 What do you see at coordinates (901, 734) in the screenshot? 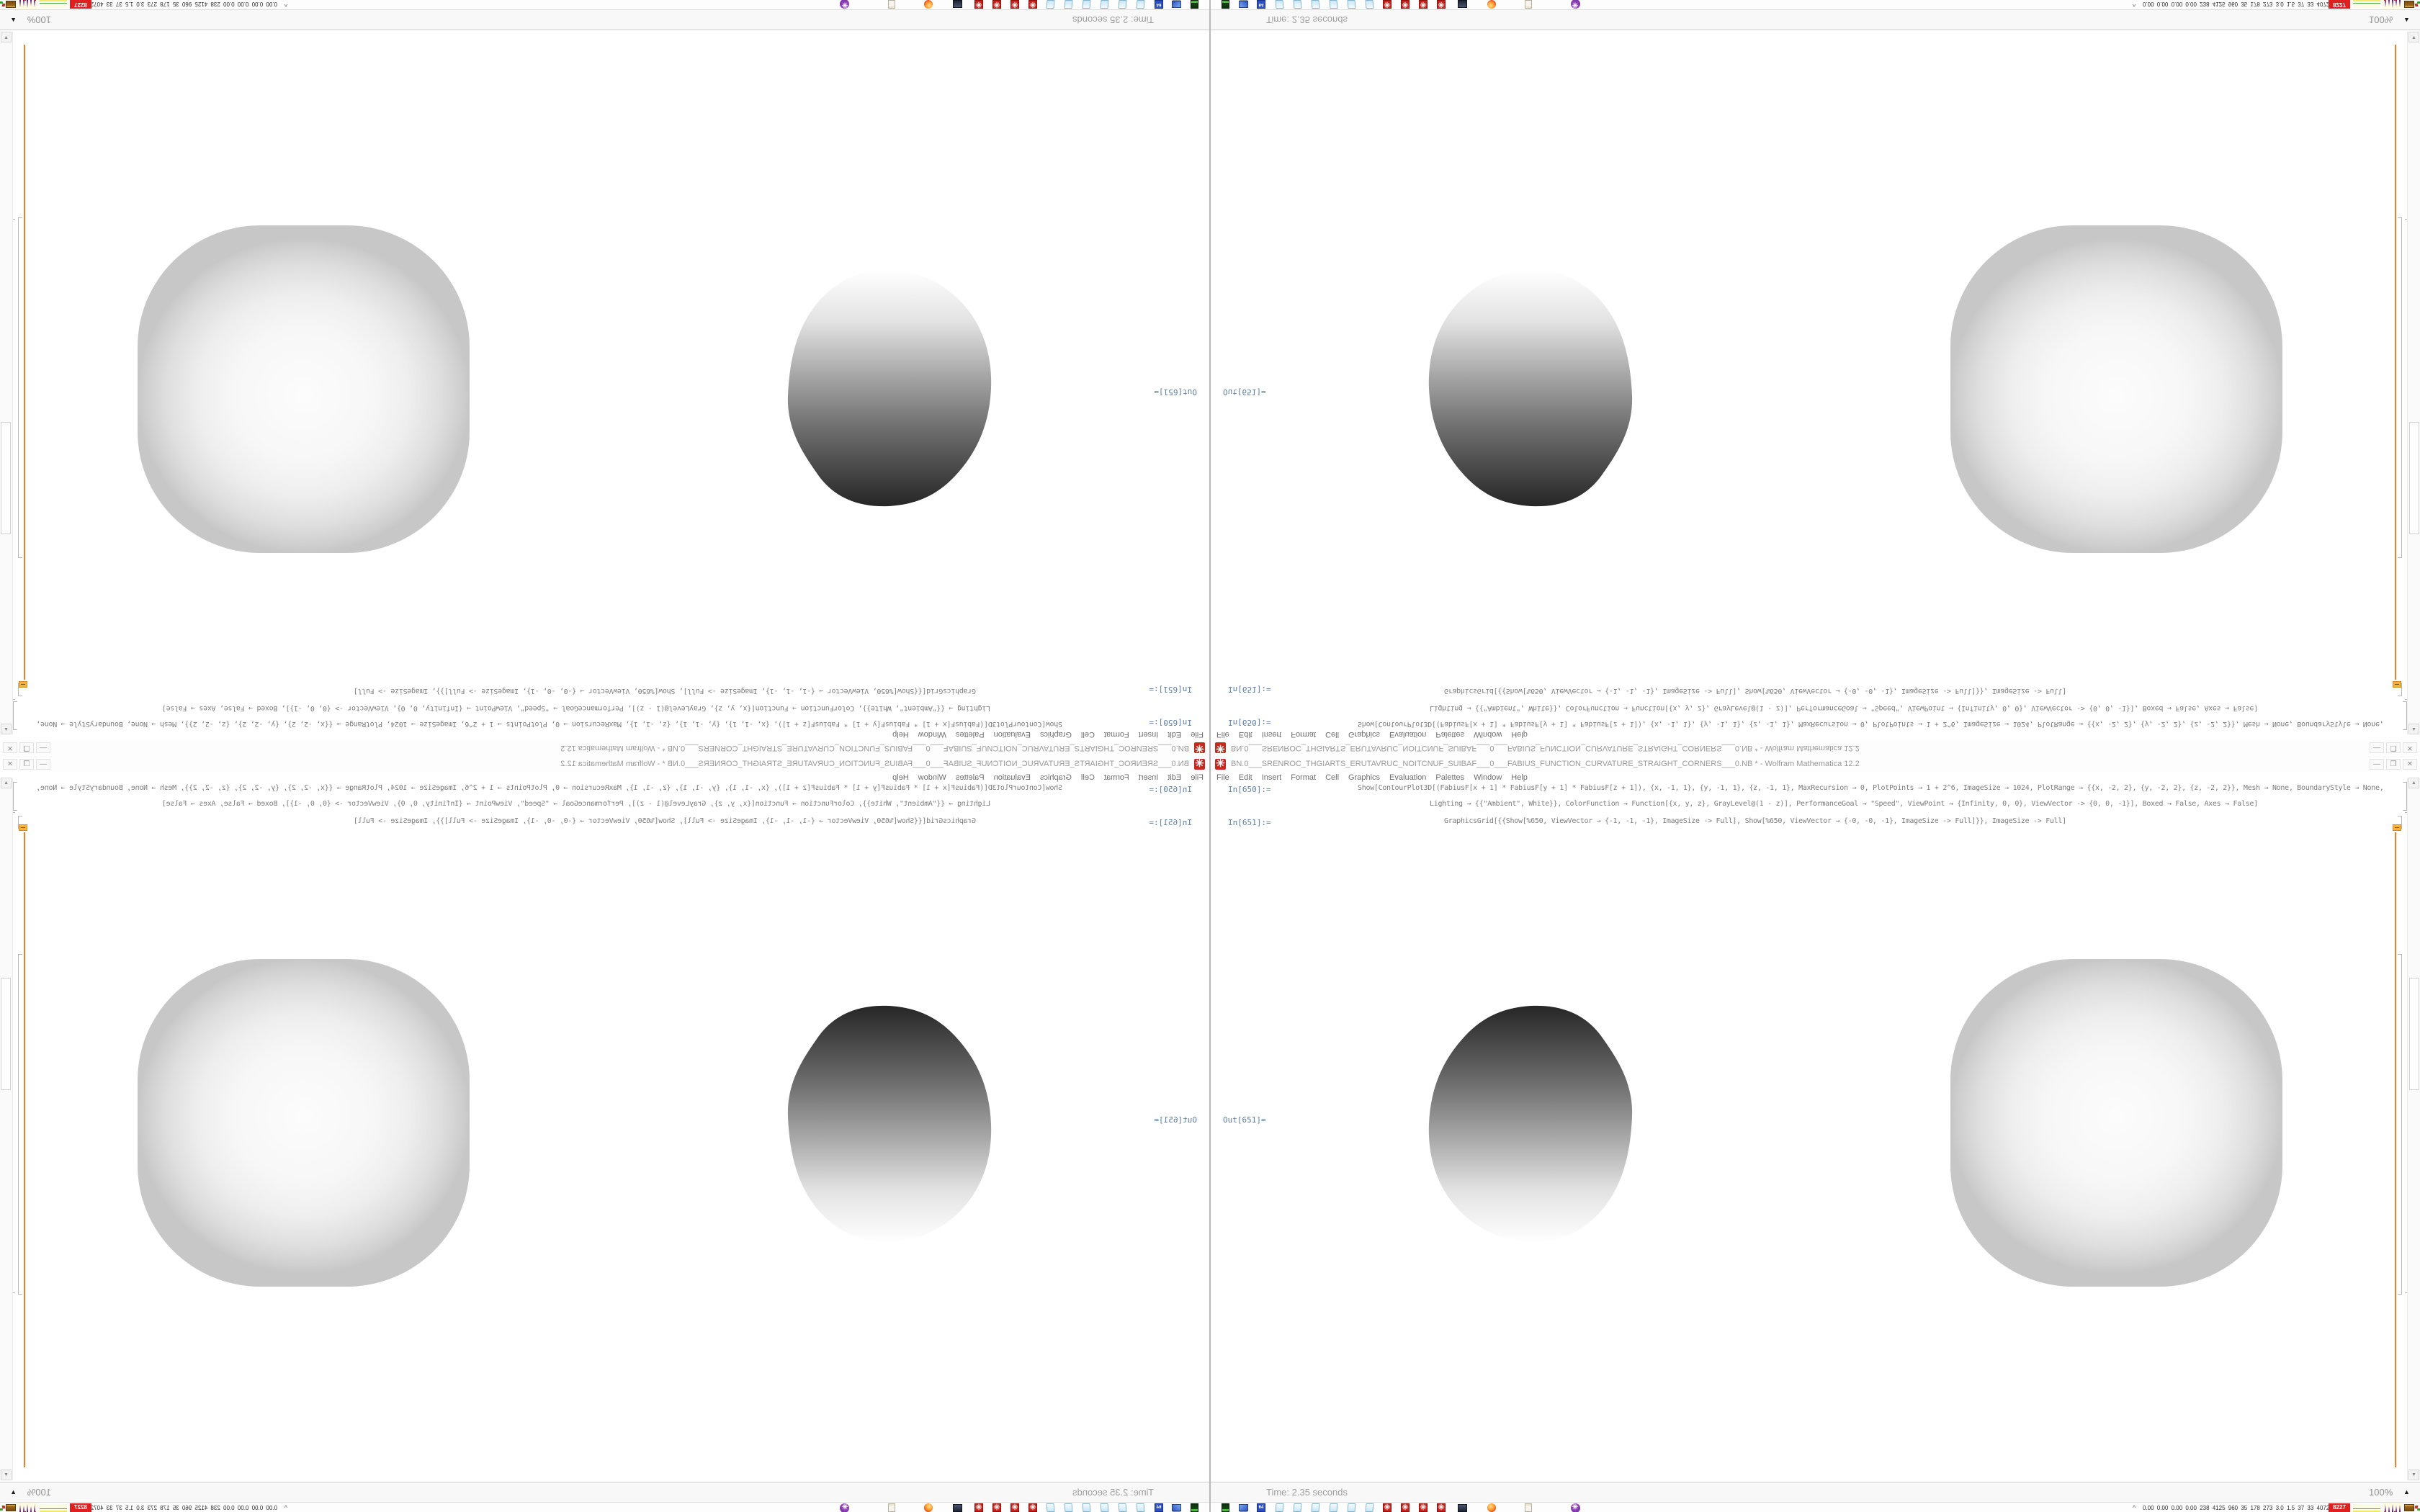
I see `menu-item: Help` at bounding box center [901, 734].